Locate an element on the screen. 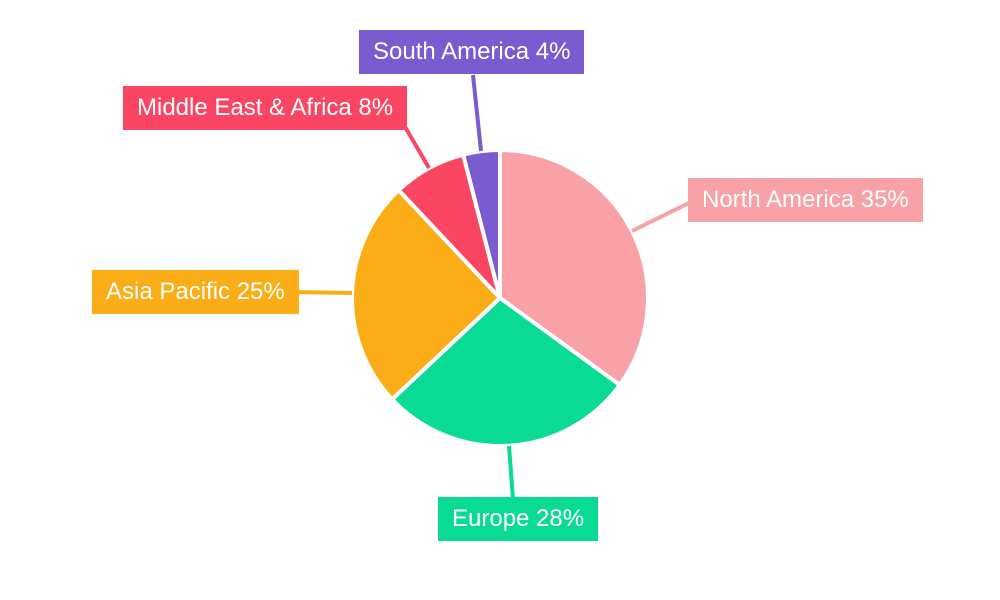 The image size is (1000, 600). slice-label-north-america: North America 35% is located at coordinates (805, 200).